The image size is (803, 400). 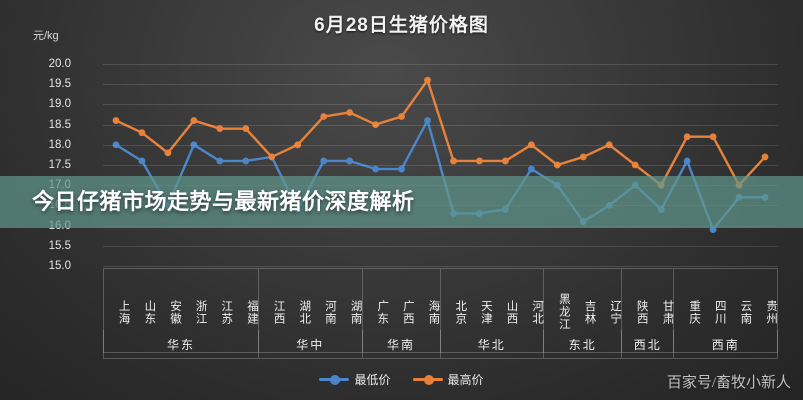 What do you see at coordinates (641, 312) in the screenshot?
I see `x-axis-province-label: 陕西` at bounding box center [641, 312].